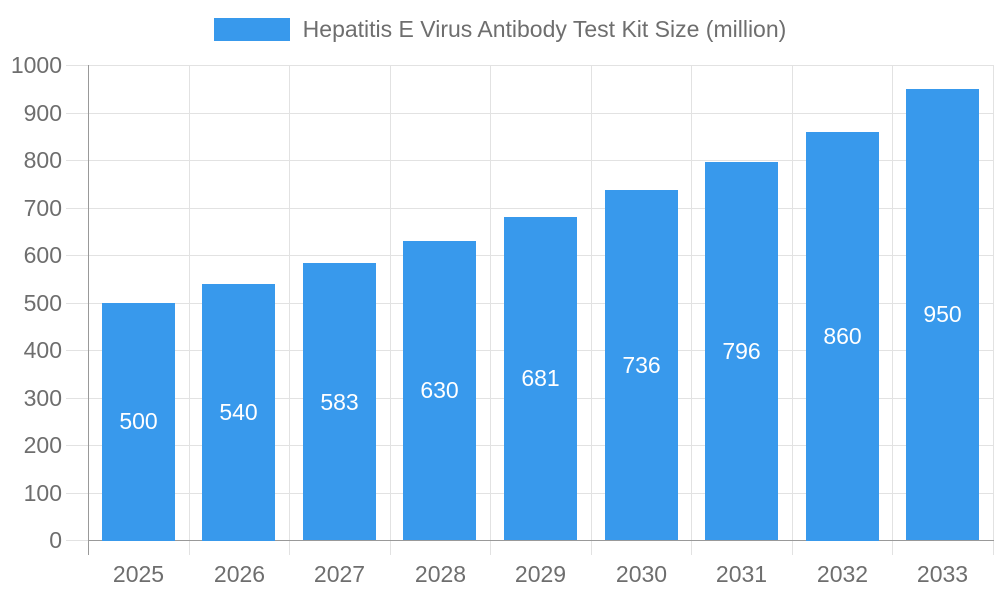 The height and width of the screenshot is (600, 1000). I want to click on x-axis-label: 2026, so click(239, 574).